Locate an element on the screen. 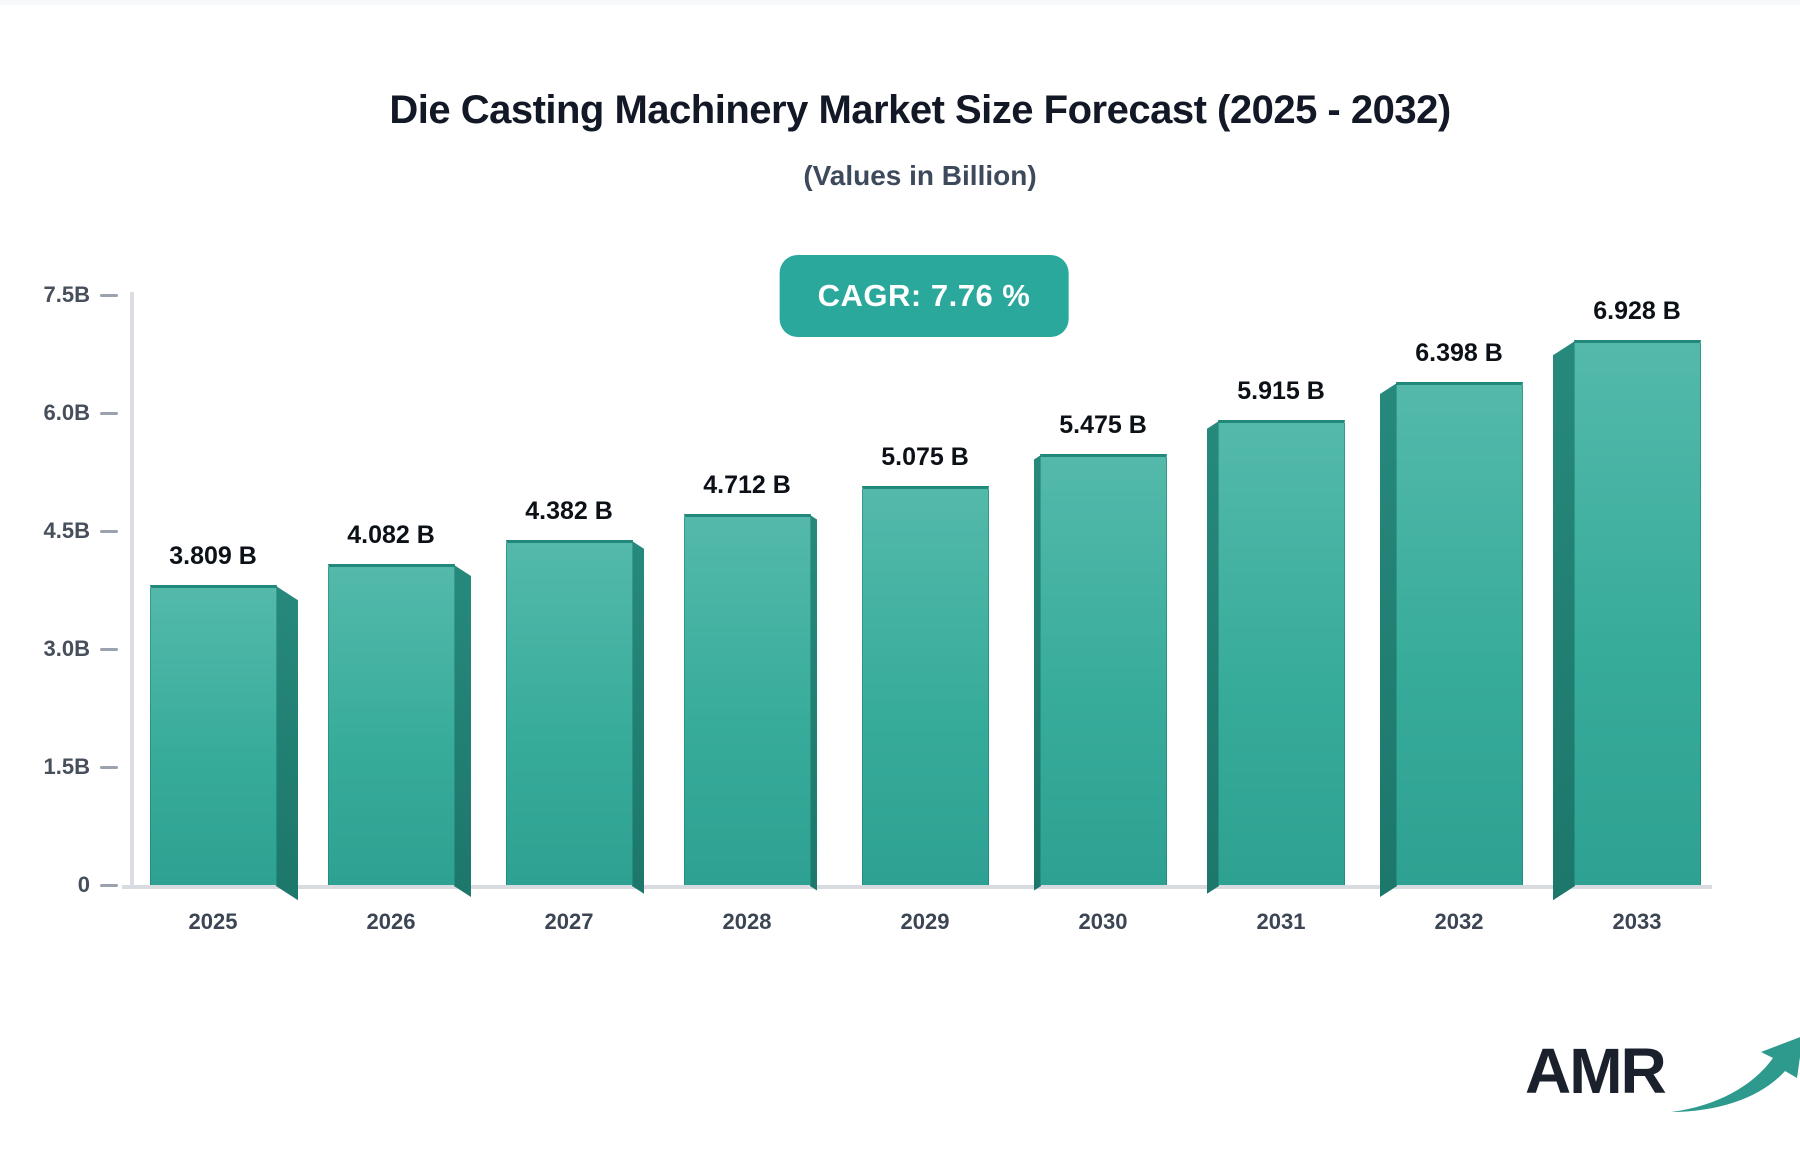 The image size is (1800, 1156). chart-subtitle: (Values in Billion) is located at coordinates (920, 175).